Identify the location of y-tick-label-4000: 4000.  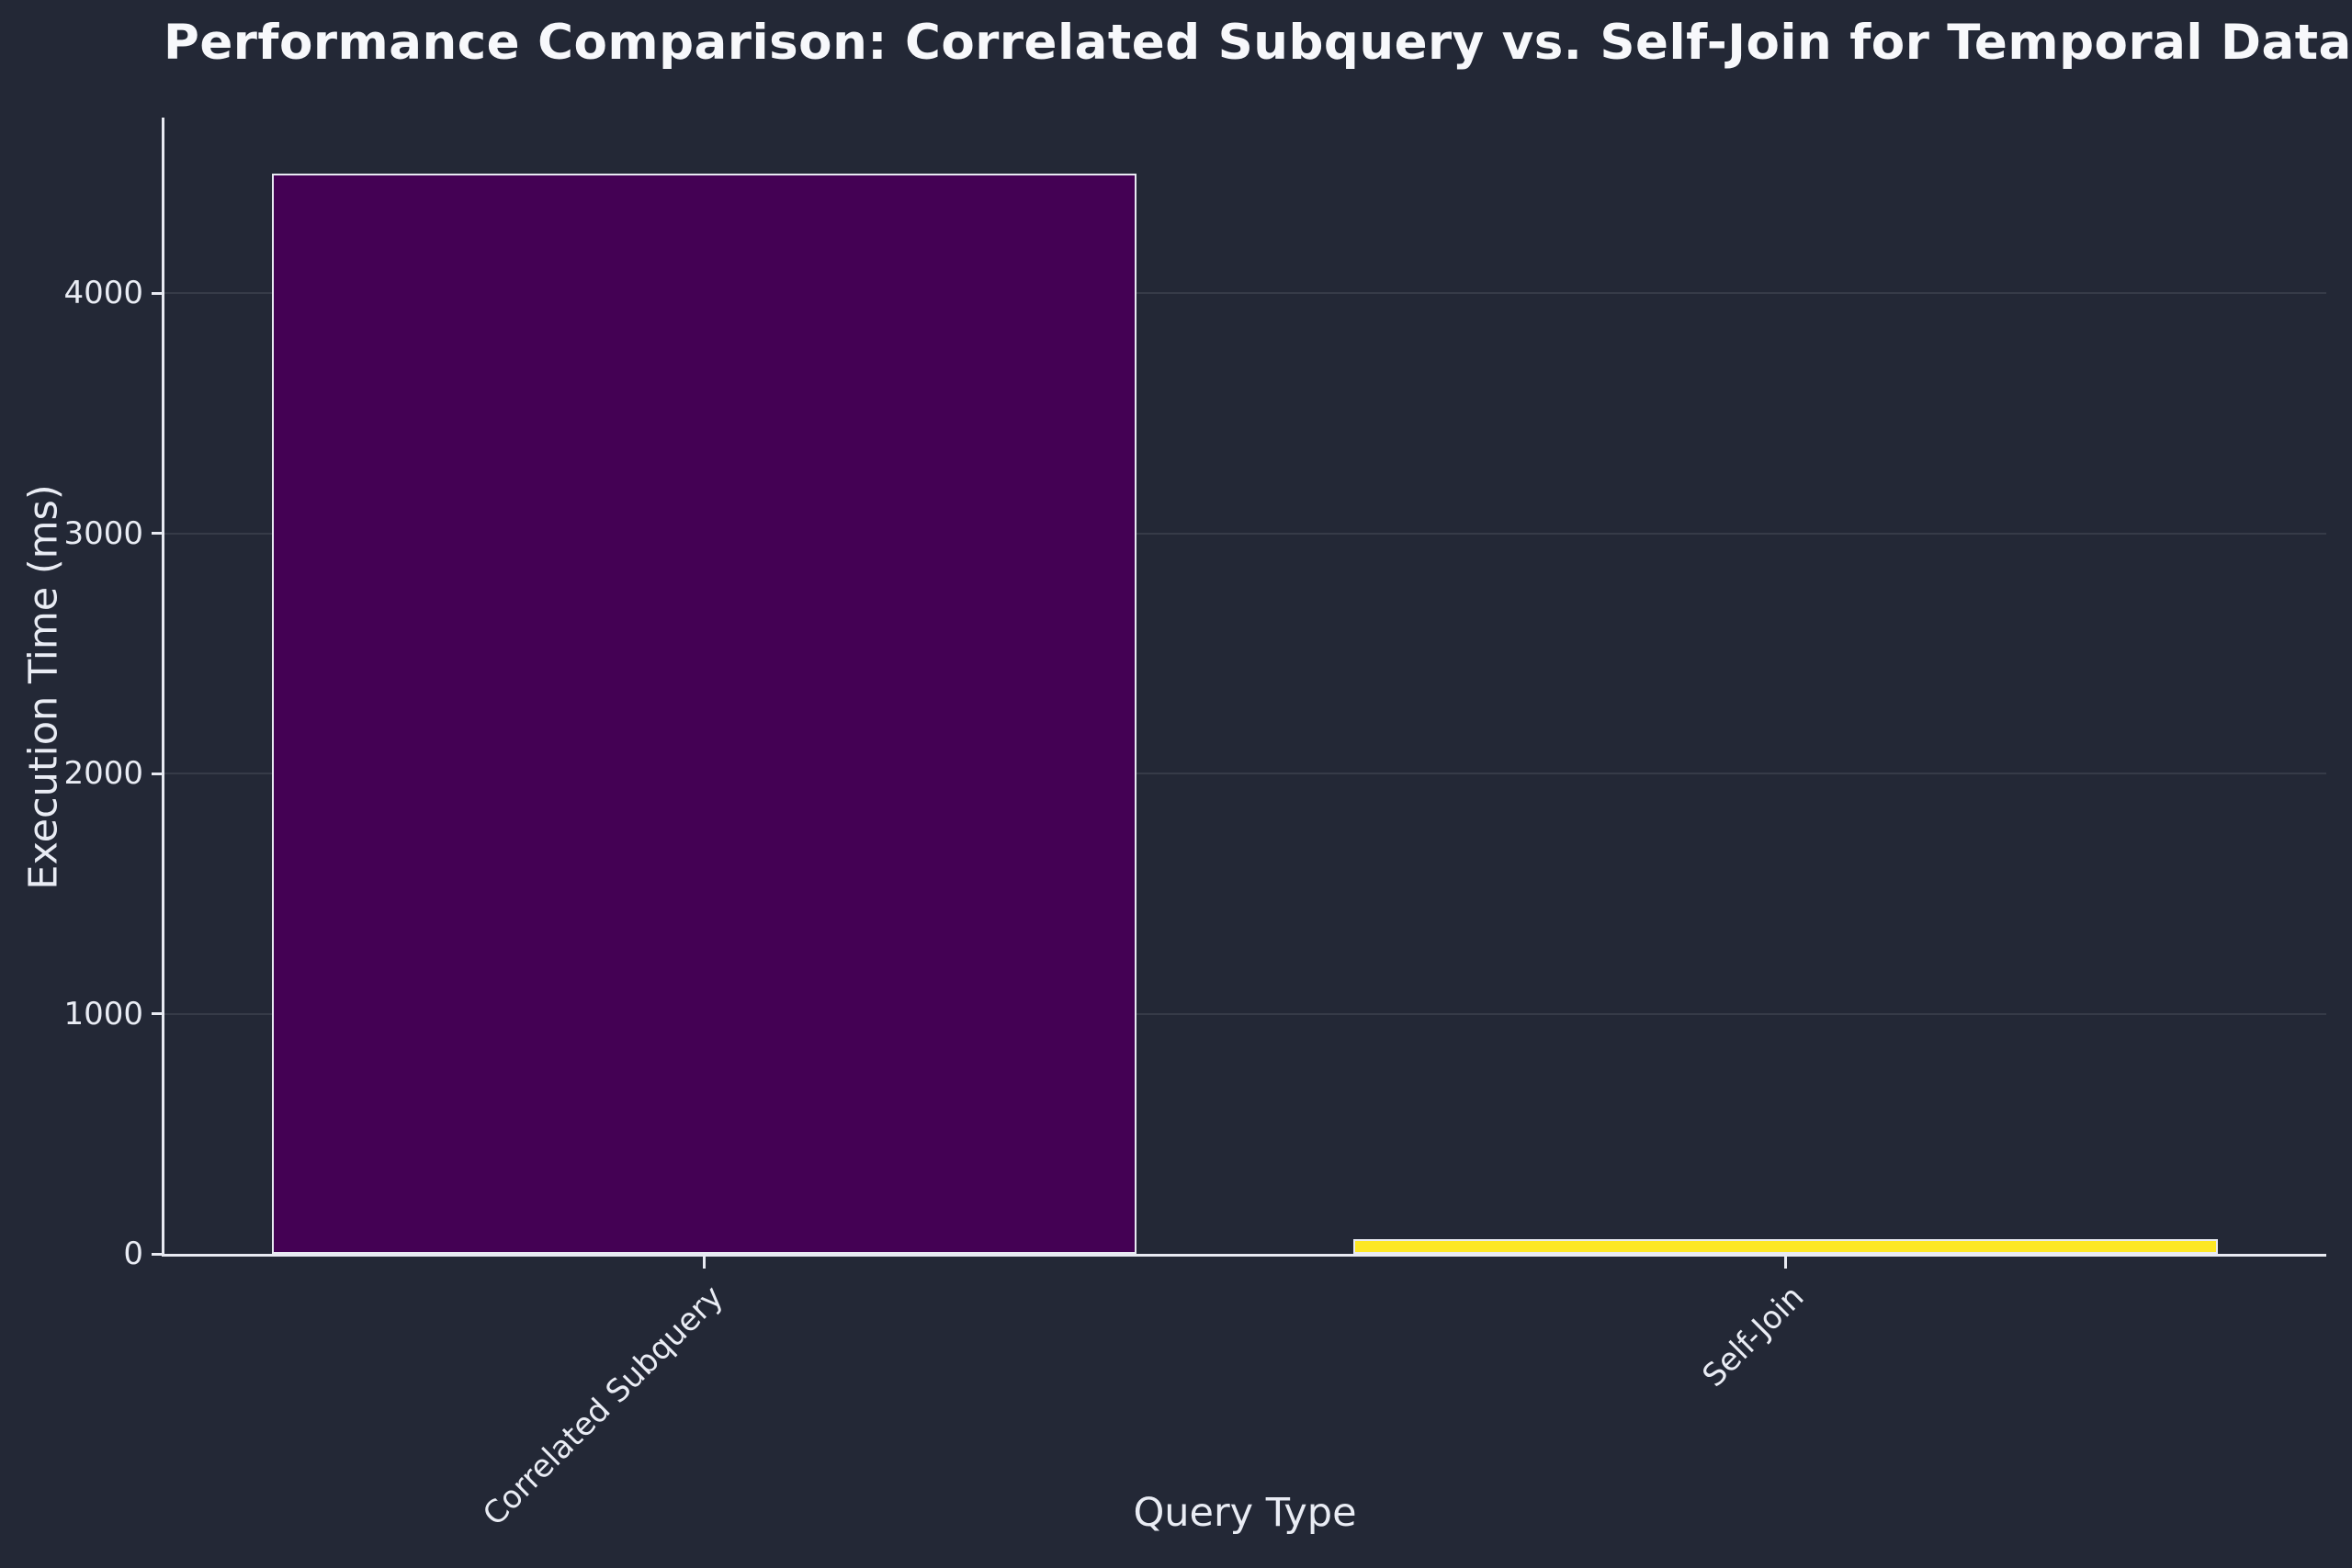
(103, 294).